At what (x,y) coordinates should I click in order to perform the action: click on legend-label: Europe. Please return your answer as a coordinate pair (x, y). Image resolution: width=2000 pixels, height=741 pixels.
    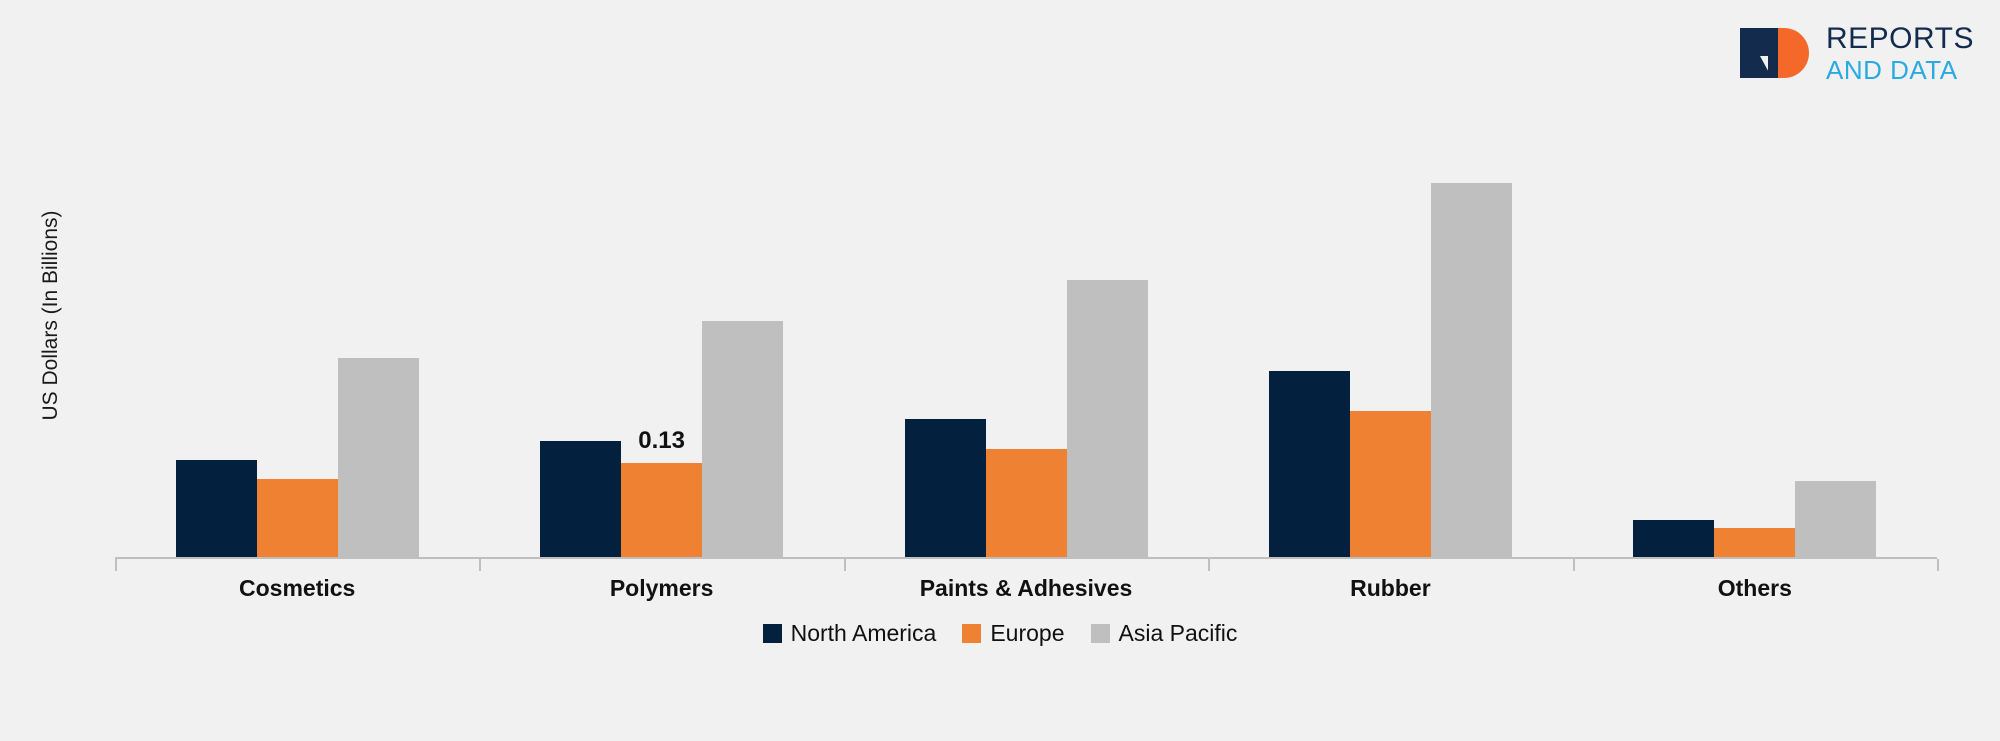
    Looking at the image, I should click on (1027, 633).